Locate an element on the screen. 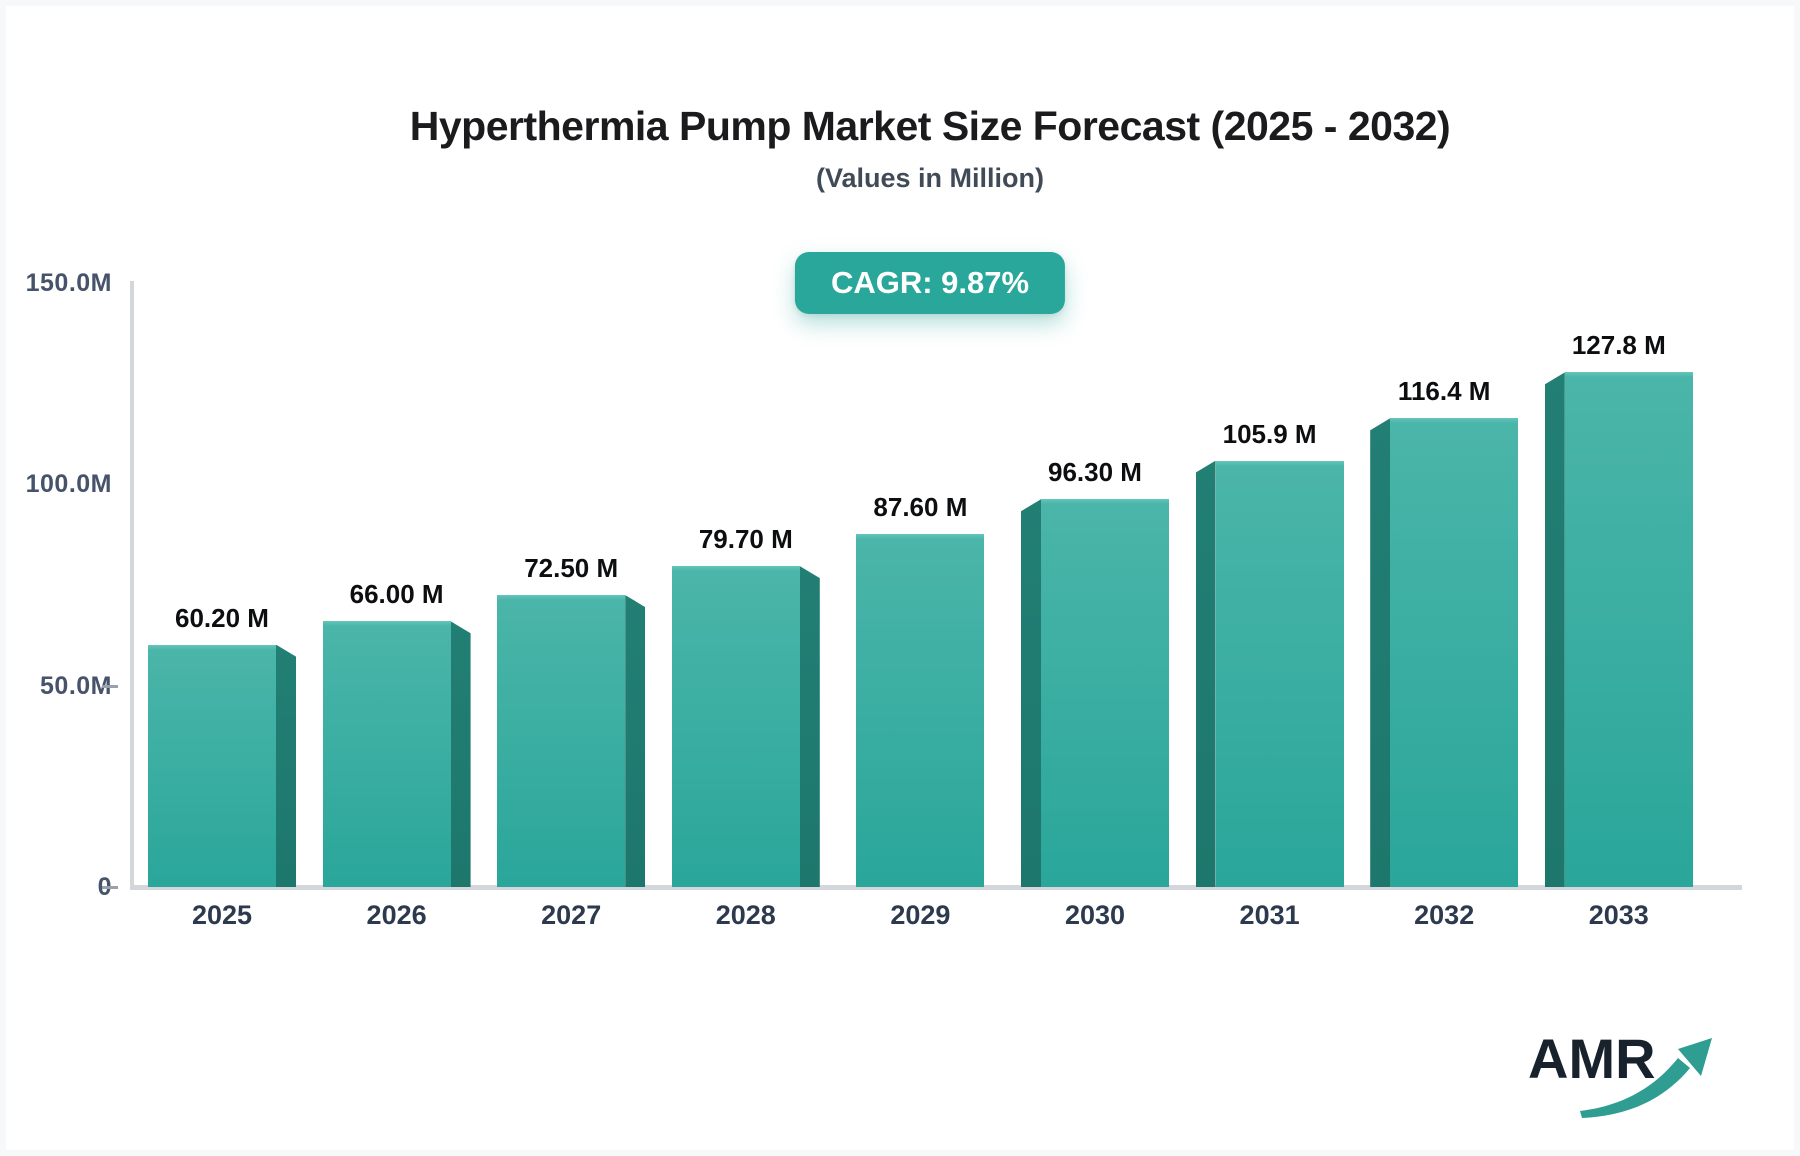 This screenshot has height=1156, width=1800. x-axis-label-2032: 2032 is located at coordinates (1444, 915).